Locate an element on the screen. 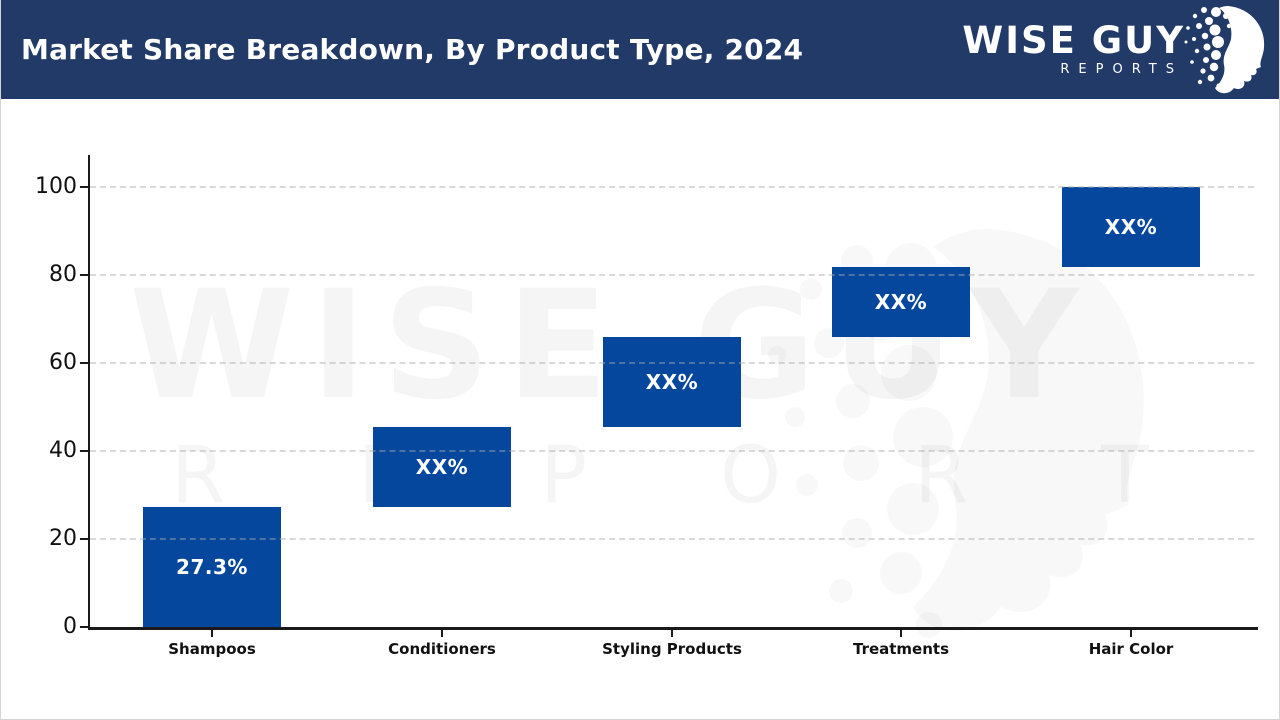  bar-value-label: 27.3% is located at coordinates (212, 566).